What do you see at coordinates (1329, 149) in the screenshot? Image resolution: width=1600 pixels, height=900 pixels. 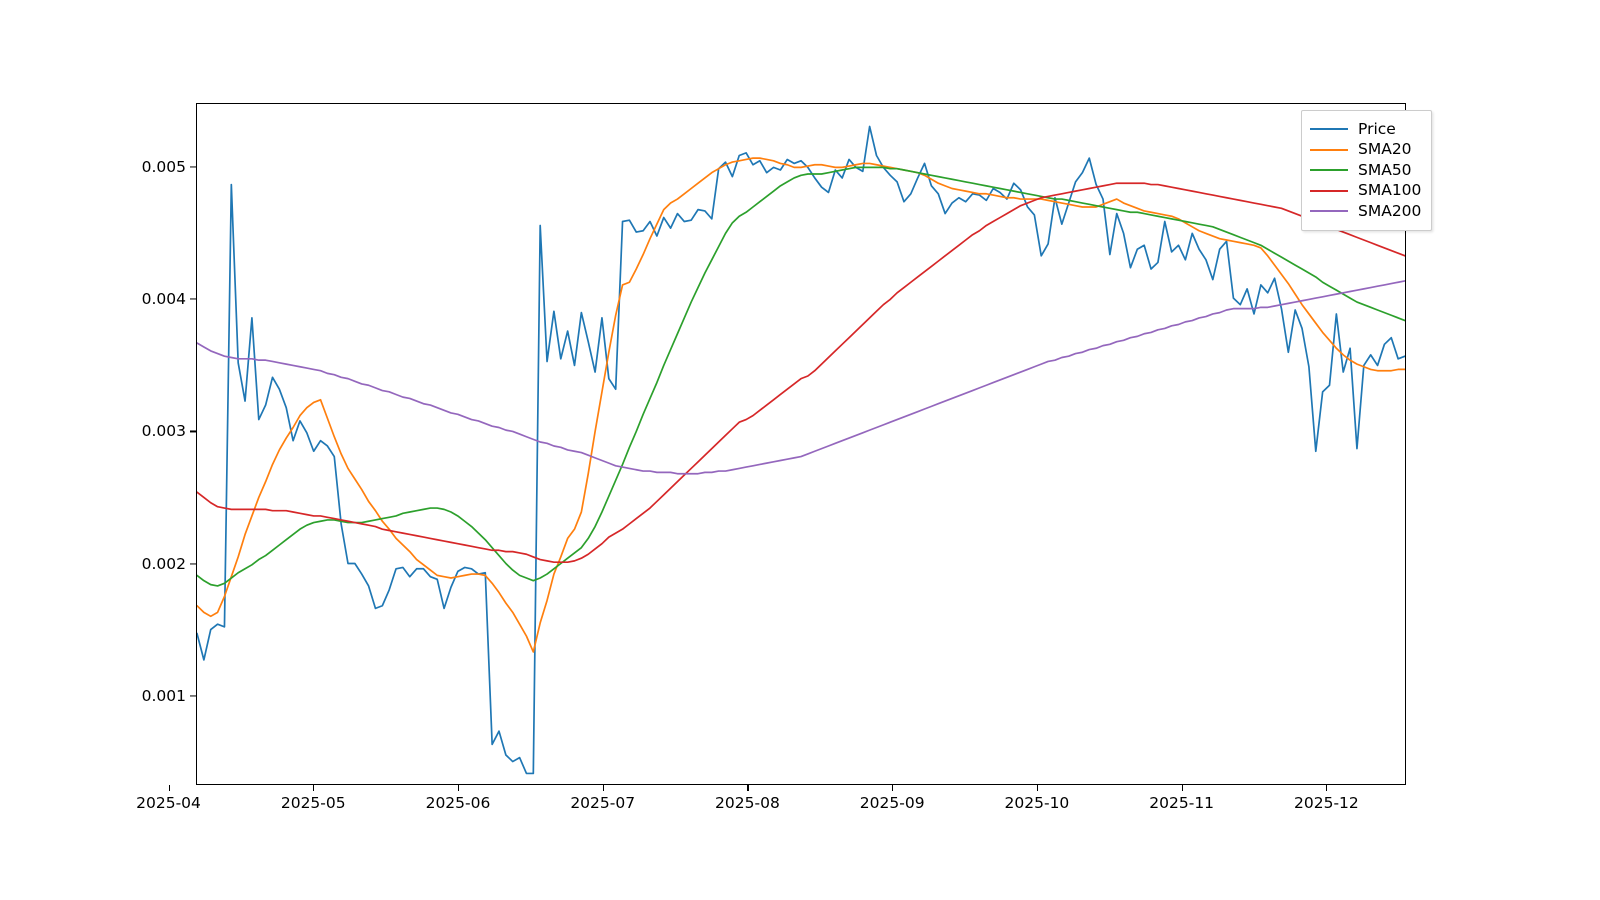 I see `legend-swatch-sma20` at bounding box center [1329, 149].